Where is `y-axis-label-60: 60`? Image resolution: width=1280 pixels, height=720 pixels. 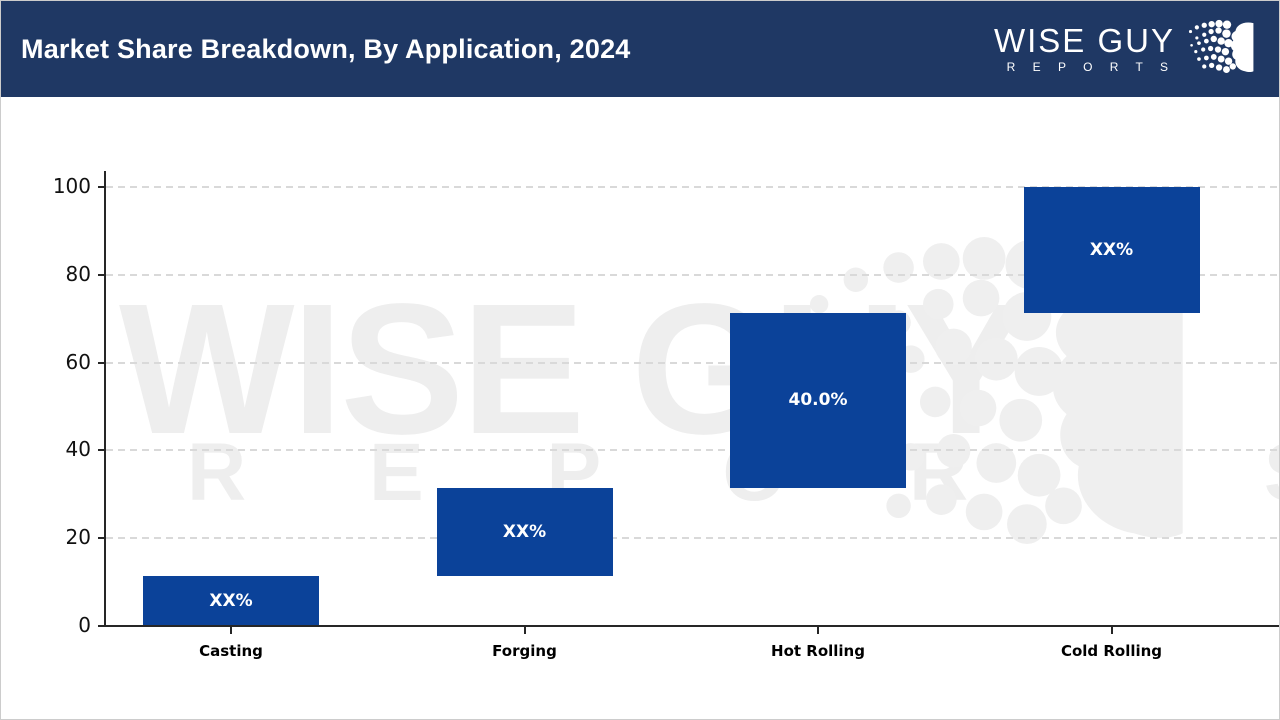 y-axis-label-60: 60 is located at coordinates (78, 361).